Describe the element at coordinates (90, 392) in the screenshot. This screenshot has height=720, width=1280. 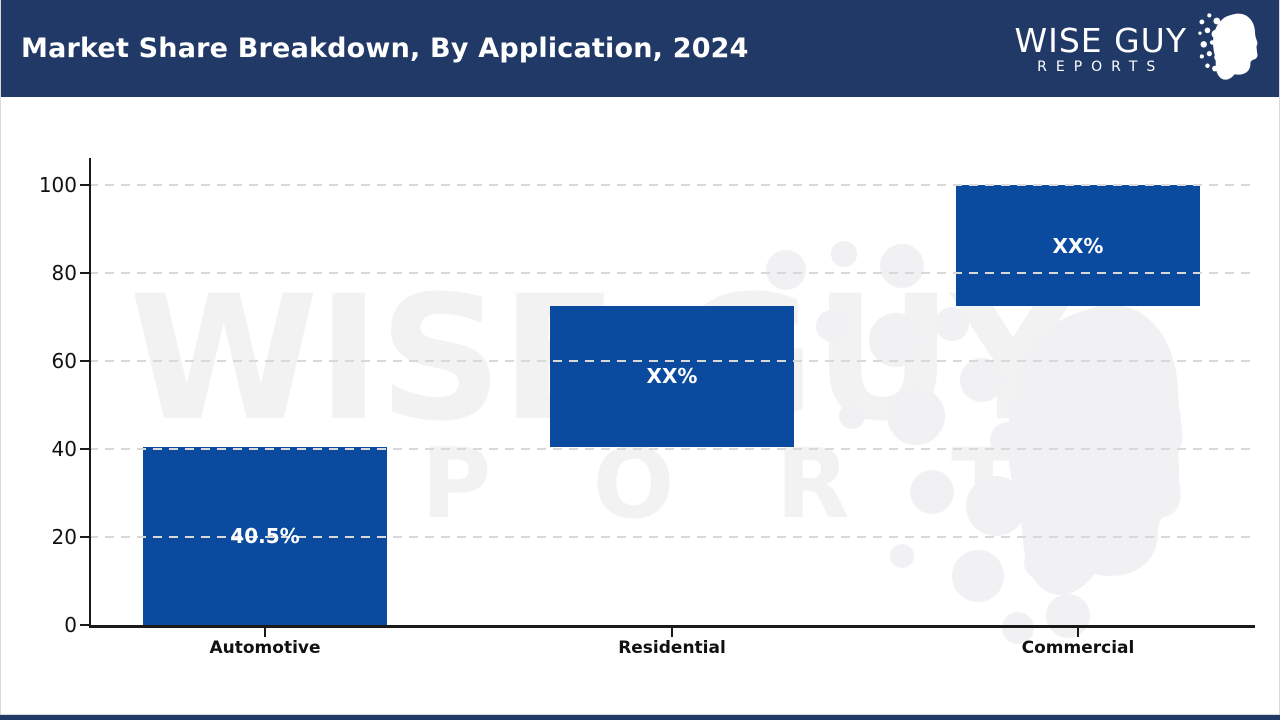
I see `y-axis-spine` at that location.